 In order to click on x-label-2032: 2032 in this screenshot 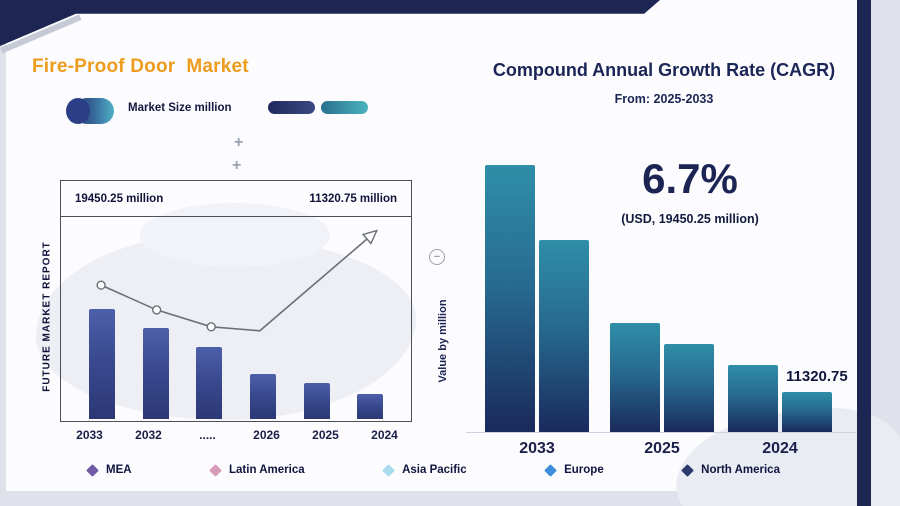, I will do `click(148, 435)`.